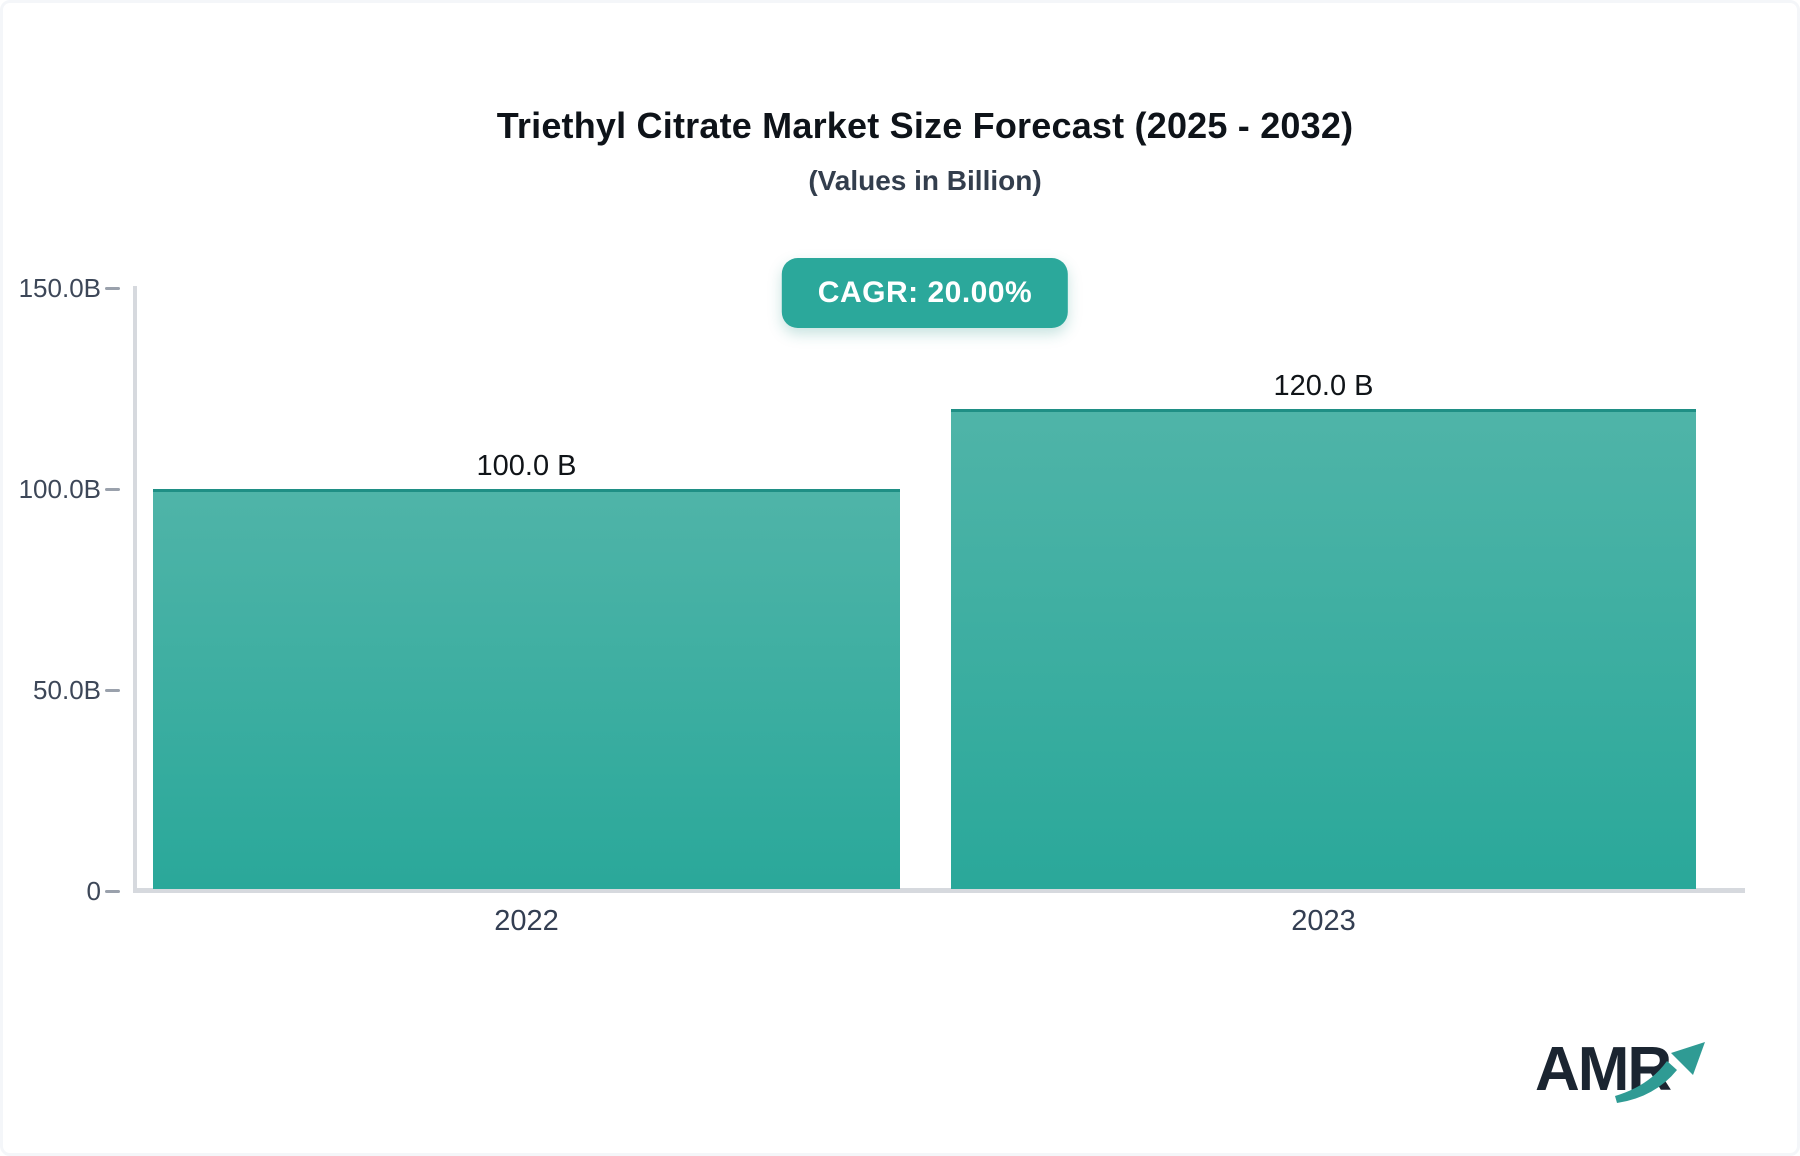  Describe the element at coordinates (1323, 921) in the screenshot. I see `x-axis-label: 2023` at that location.